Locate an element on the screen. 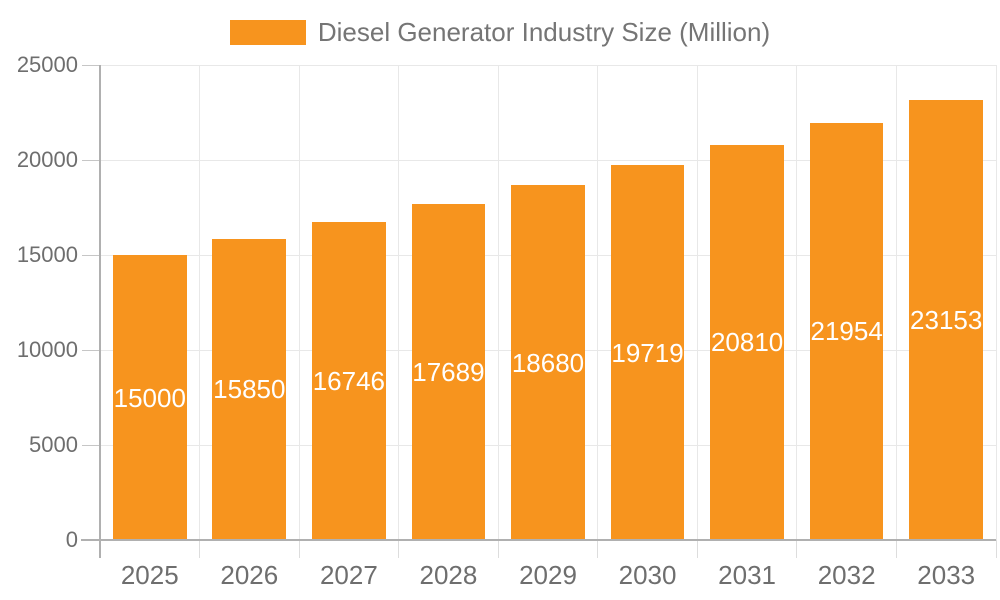 This screenshot has width=1000, height=600. bar-value-label: 23153 is located at coordinates (946, 320).